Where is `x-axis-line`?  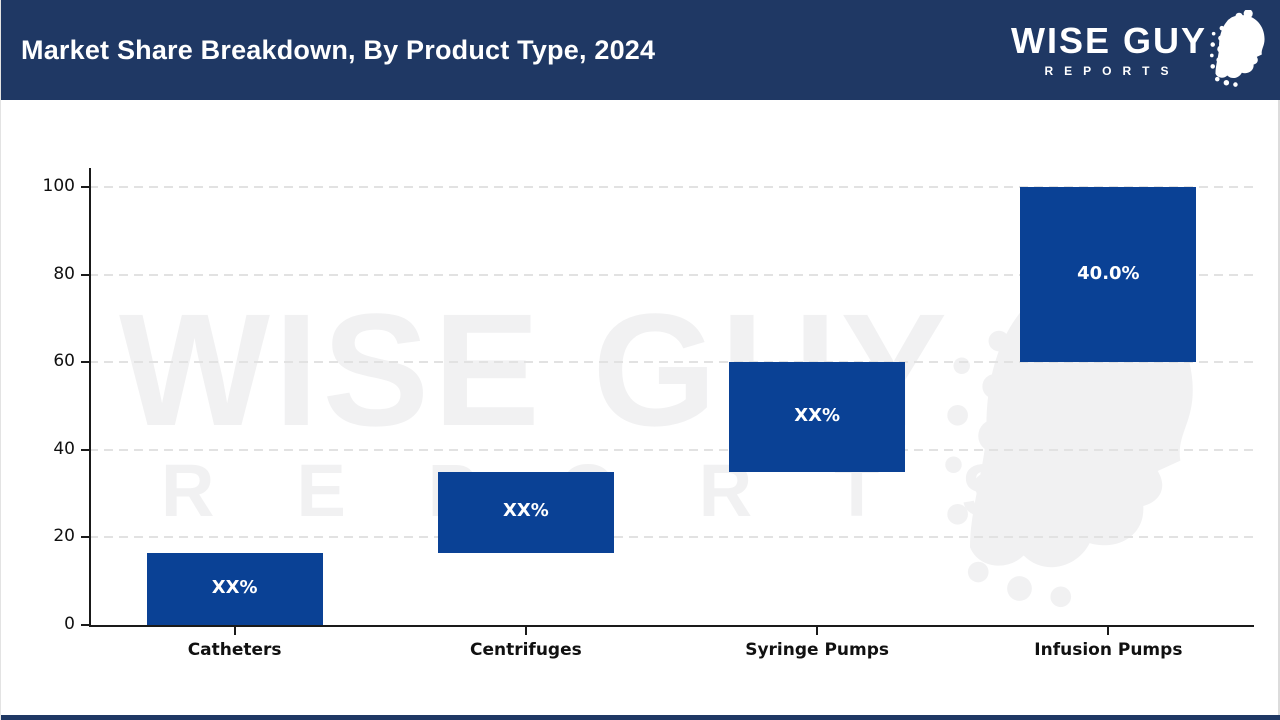 x-axis-line is located at coordinates (671, 626).